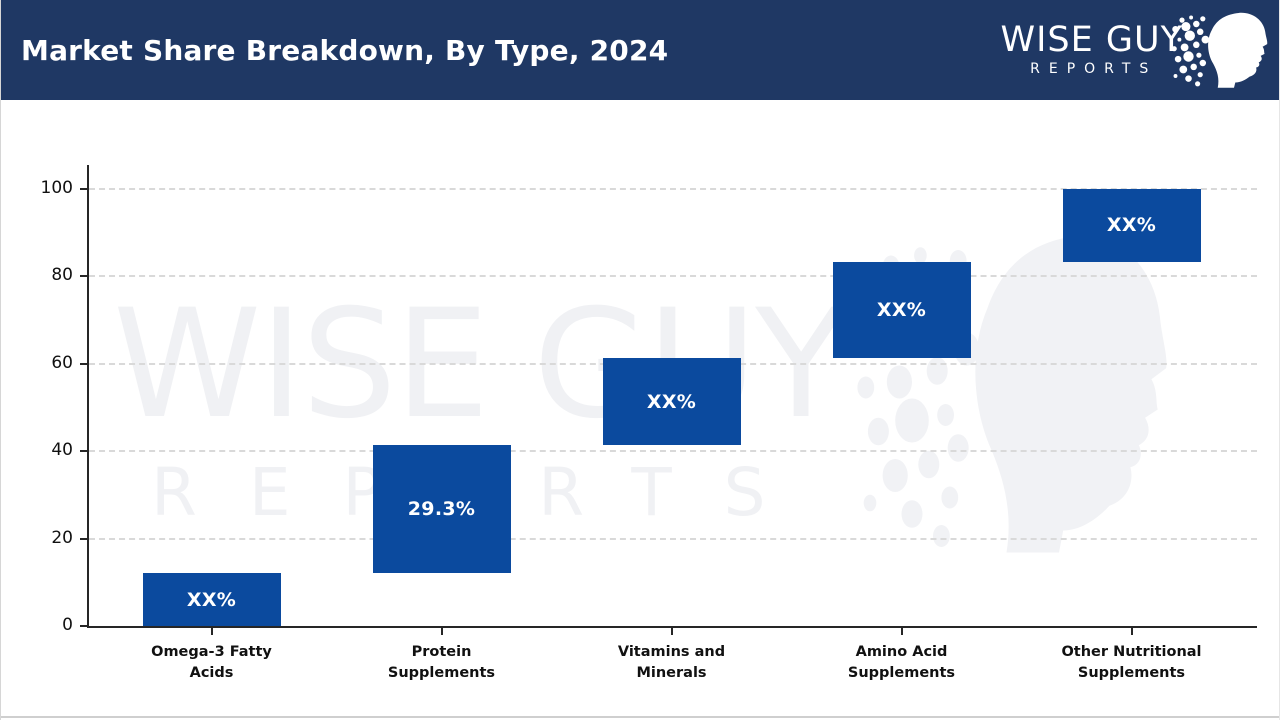 The height and width of the screenshot is (720, 1280). Describe the element at coordinates (62, 450) in the screenshot. I see `y-axis-tick-label: 40` at that location.